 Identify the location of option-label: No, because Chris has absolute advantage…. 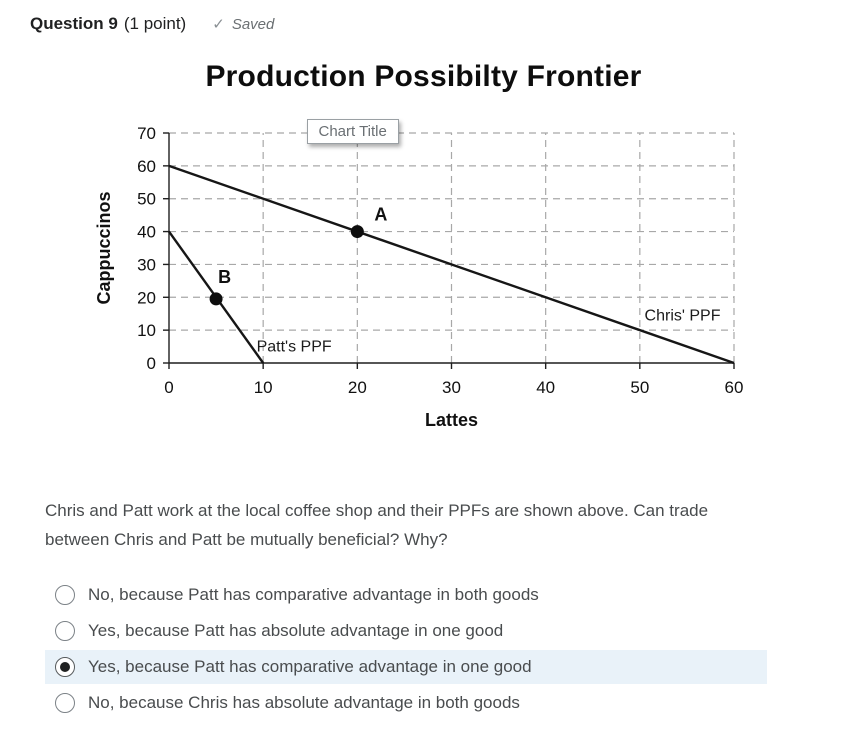
(304, 703).